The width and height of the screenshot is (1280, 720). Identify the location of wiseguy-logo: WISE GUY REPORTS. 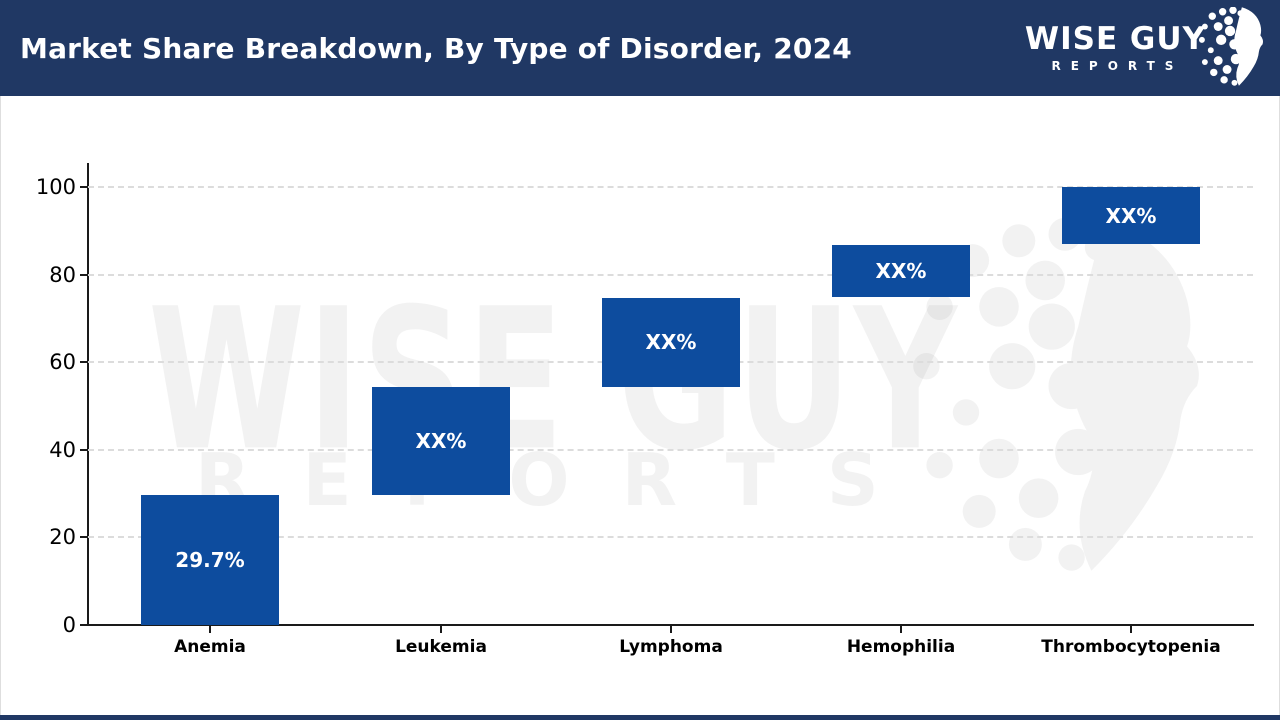
(1147, 48).